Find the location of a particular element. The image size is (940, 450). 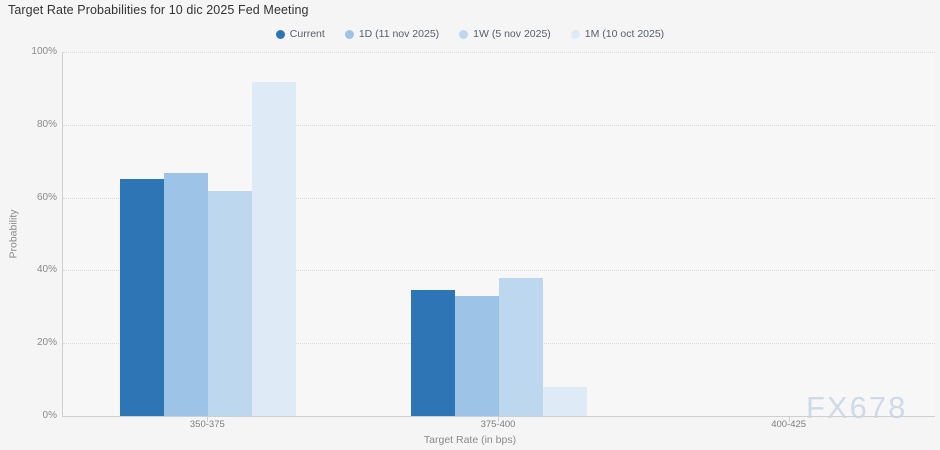

x-tick-label-350-375: 350-375 is located at coordinates (207, 424).